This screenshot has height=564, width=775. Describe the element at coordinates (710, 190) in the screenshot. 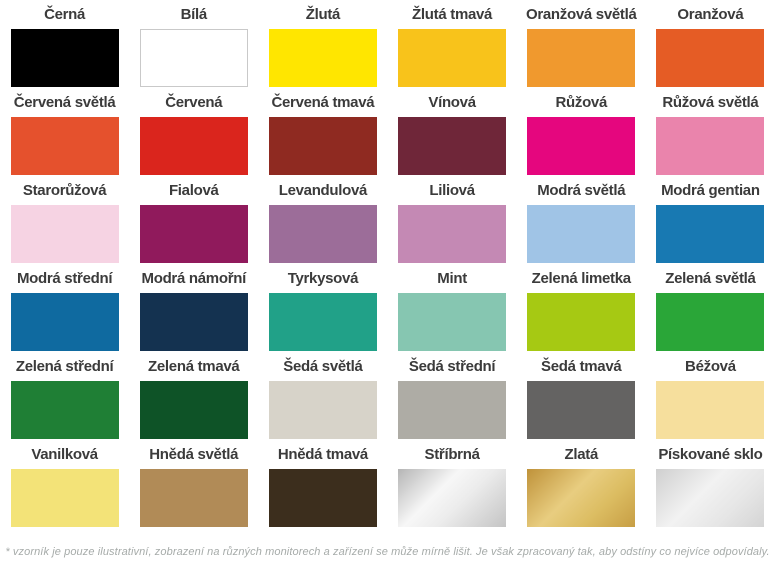

I see `swatch-label: Modrá gentian` at that location.